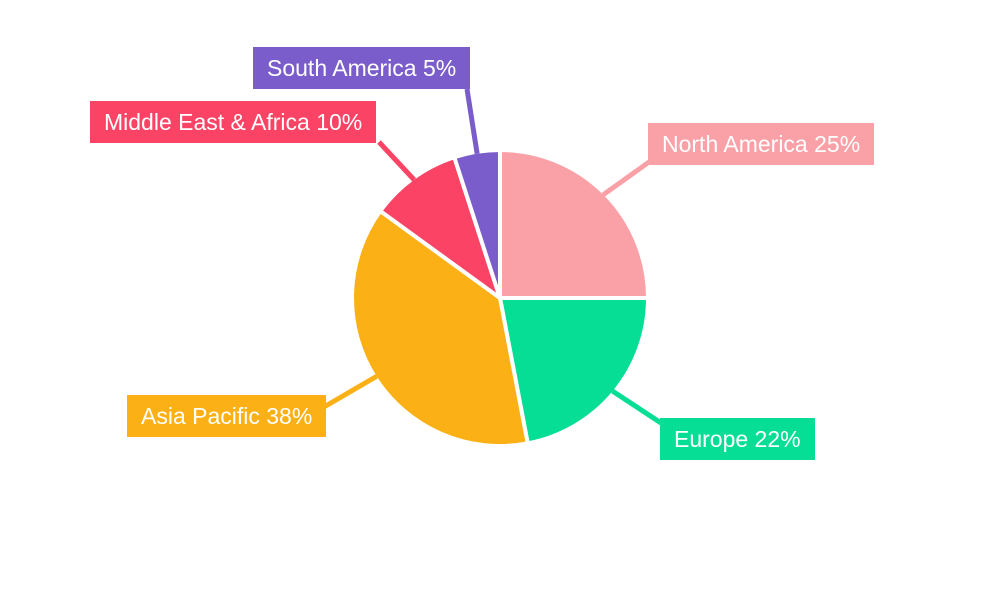 This screenshot has height=600, width=1000. What do you see at coordinates (227, 416) in the screenshot?
I see `callout-label-asia-pacific: Asia Pacific 38%` at bounding box center [227, 416].